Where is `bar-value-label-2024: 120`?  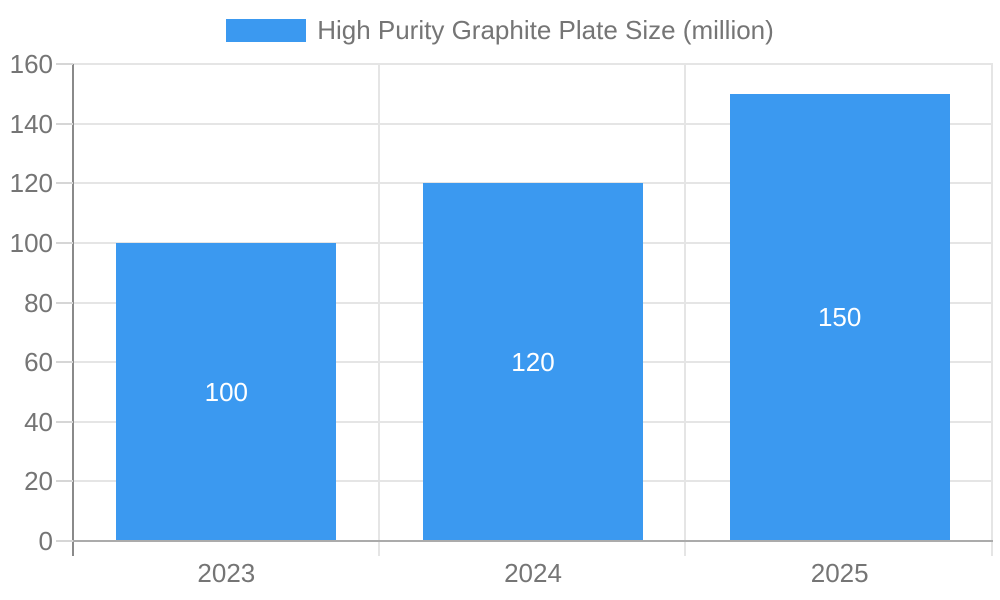 bar-value-label-2024: 120 is located at coordinates (533, 362).